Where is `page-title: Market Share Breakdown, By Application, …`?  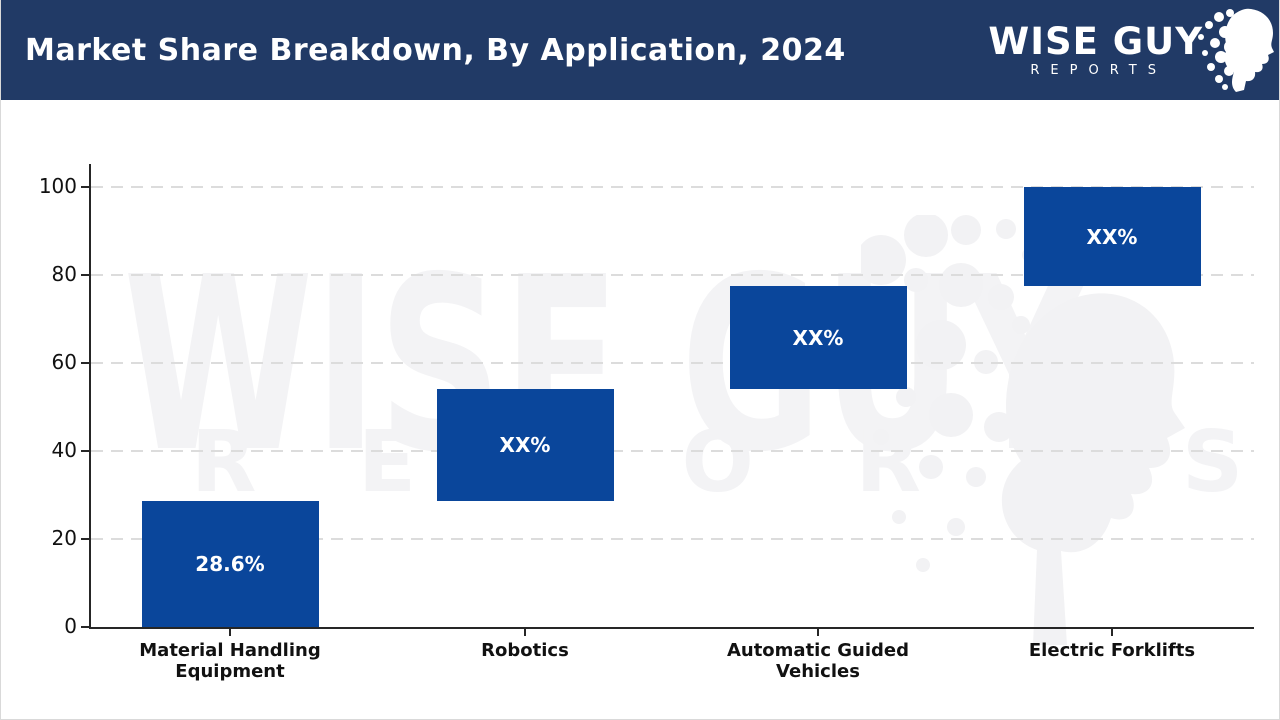
page-title: Market Share Breakdown, By Application, … is located at coordinates (435, 50).